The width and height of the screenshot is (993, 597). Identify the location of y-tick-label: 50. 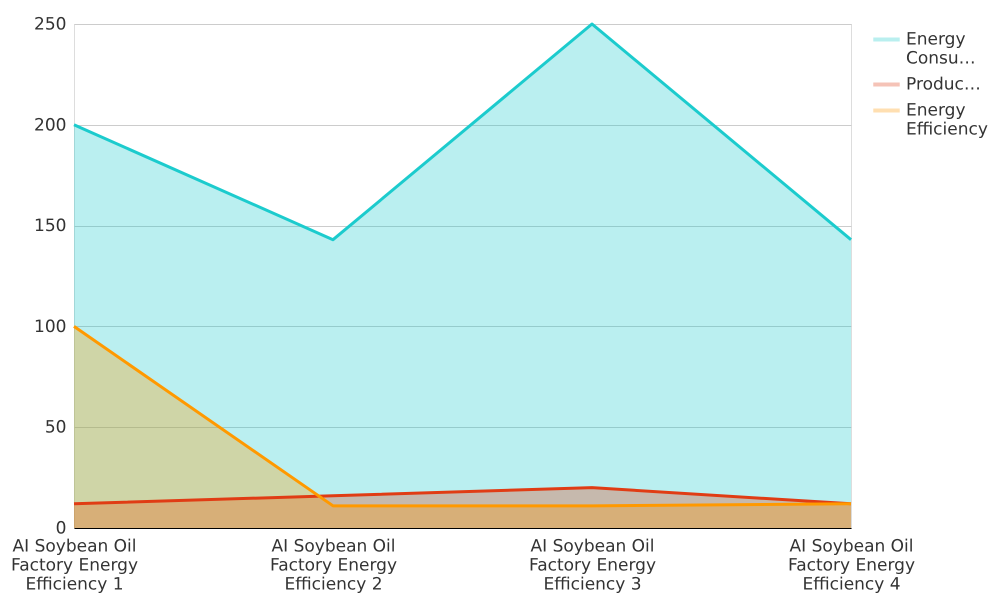
(55, 428).